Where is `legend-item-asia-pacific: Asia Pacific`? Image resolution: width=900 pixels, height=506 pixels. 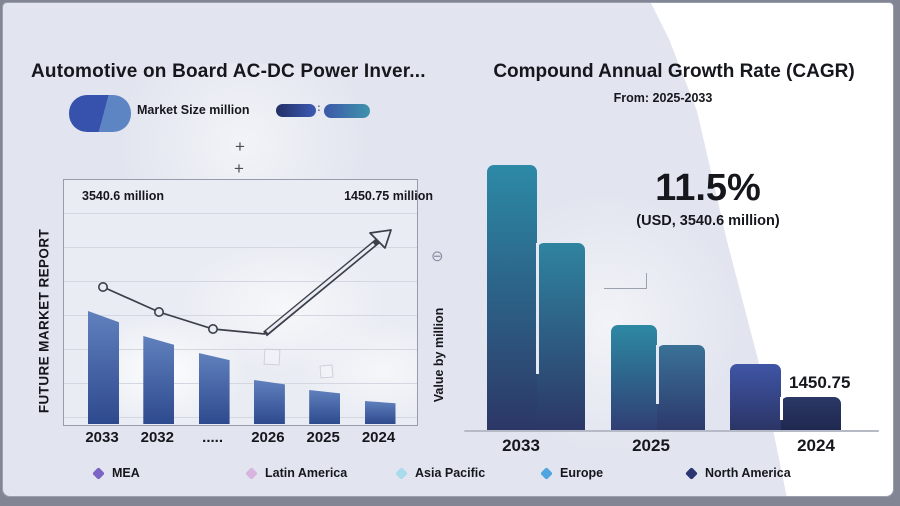
legend-item-asia-pacific: Asia Pacific is located at coordinates (440, 473).